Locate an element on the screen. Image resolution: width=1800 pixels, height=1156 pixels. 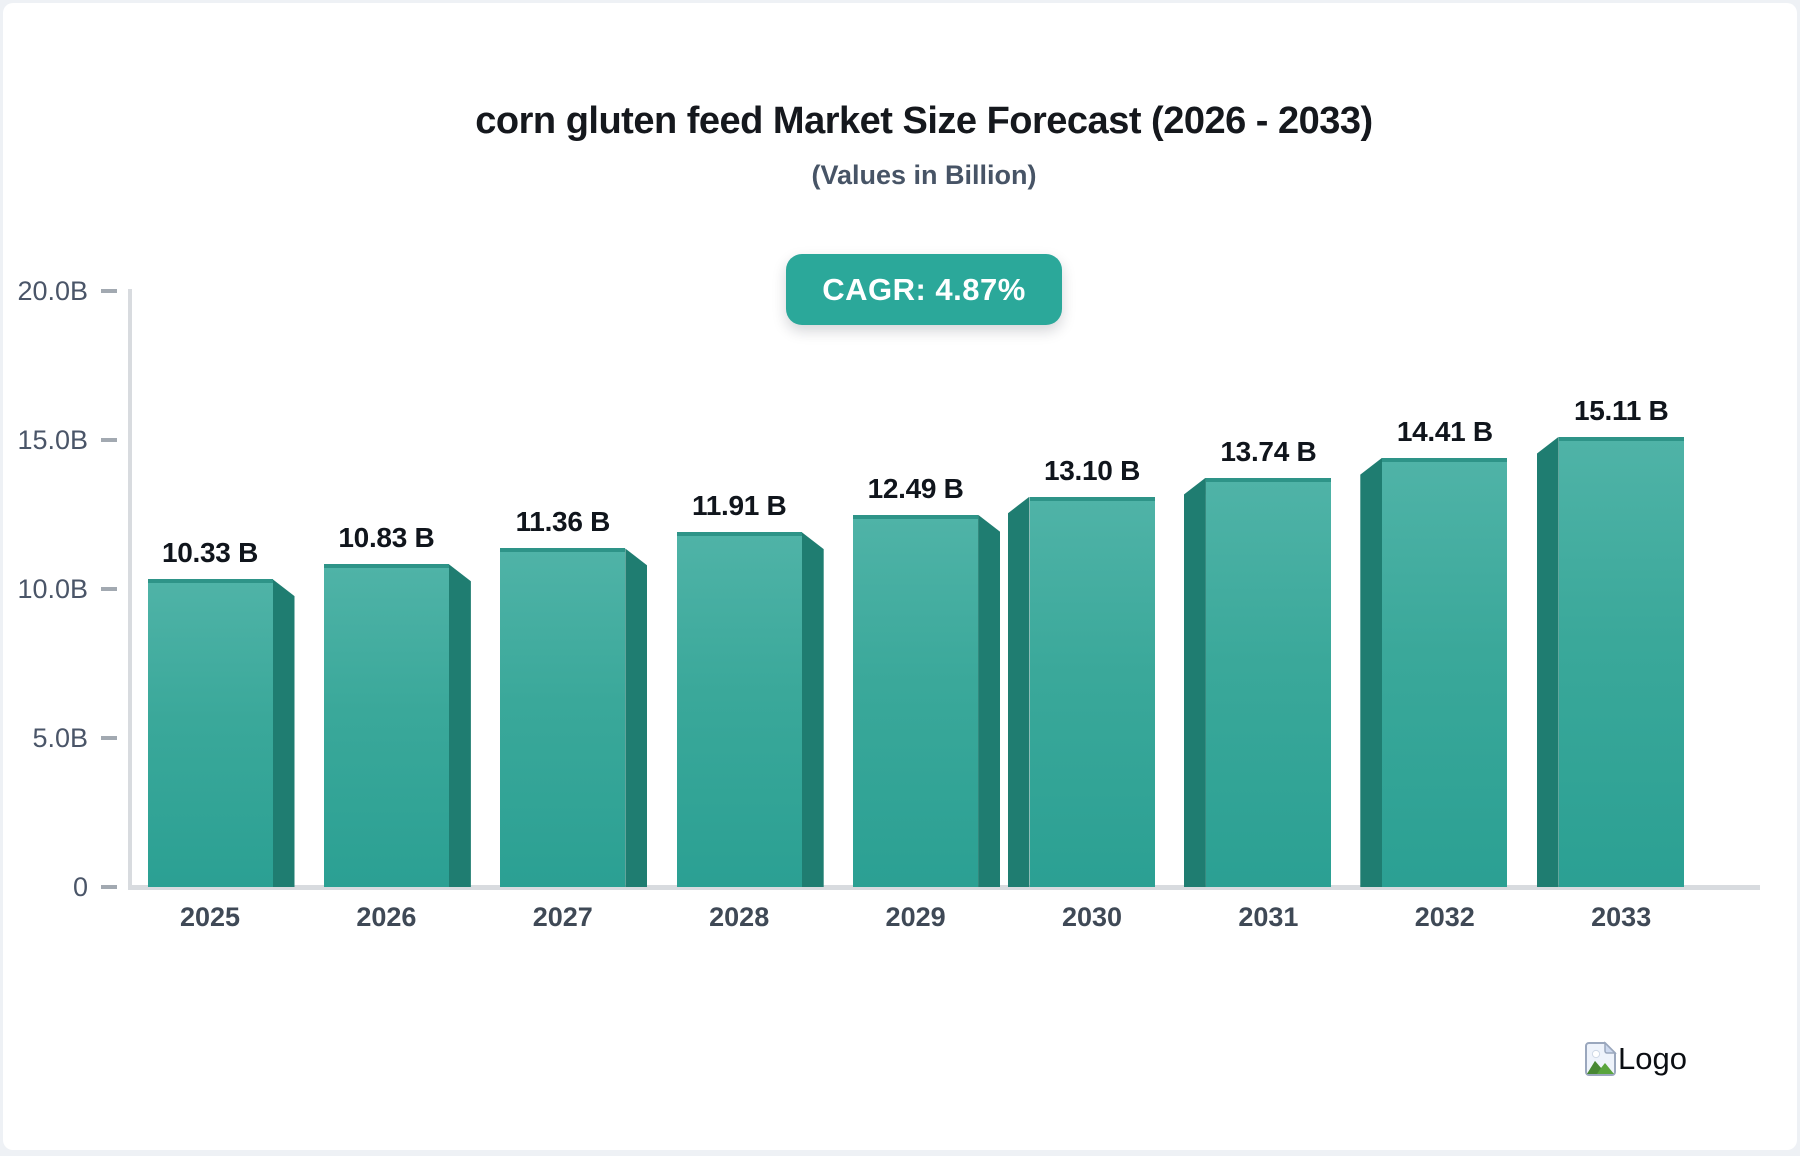
bar-value-label: 10.83 B is located at coordinates (386, 538).